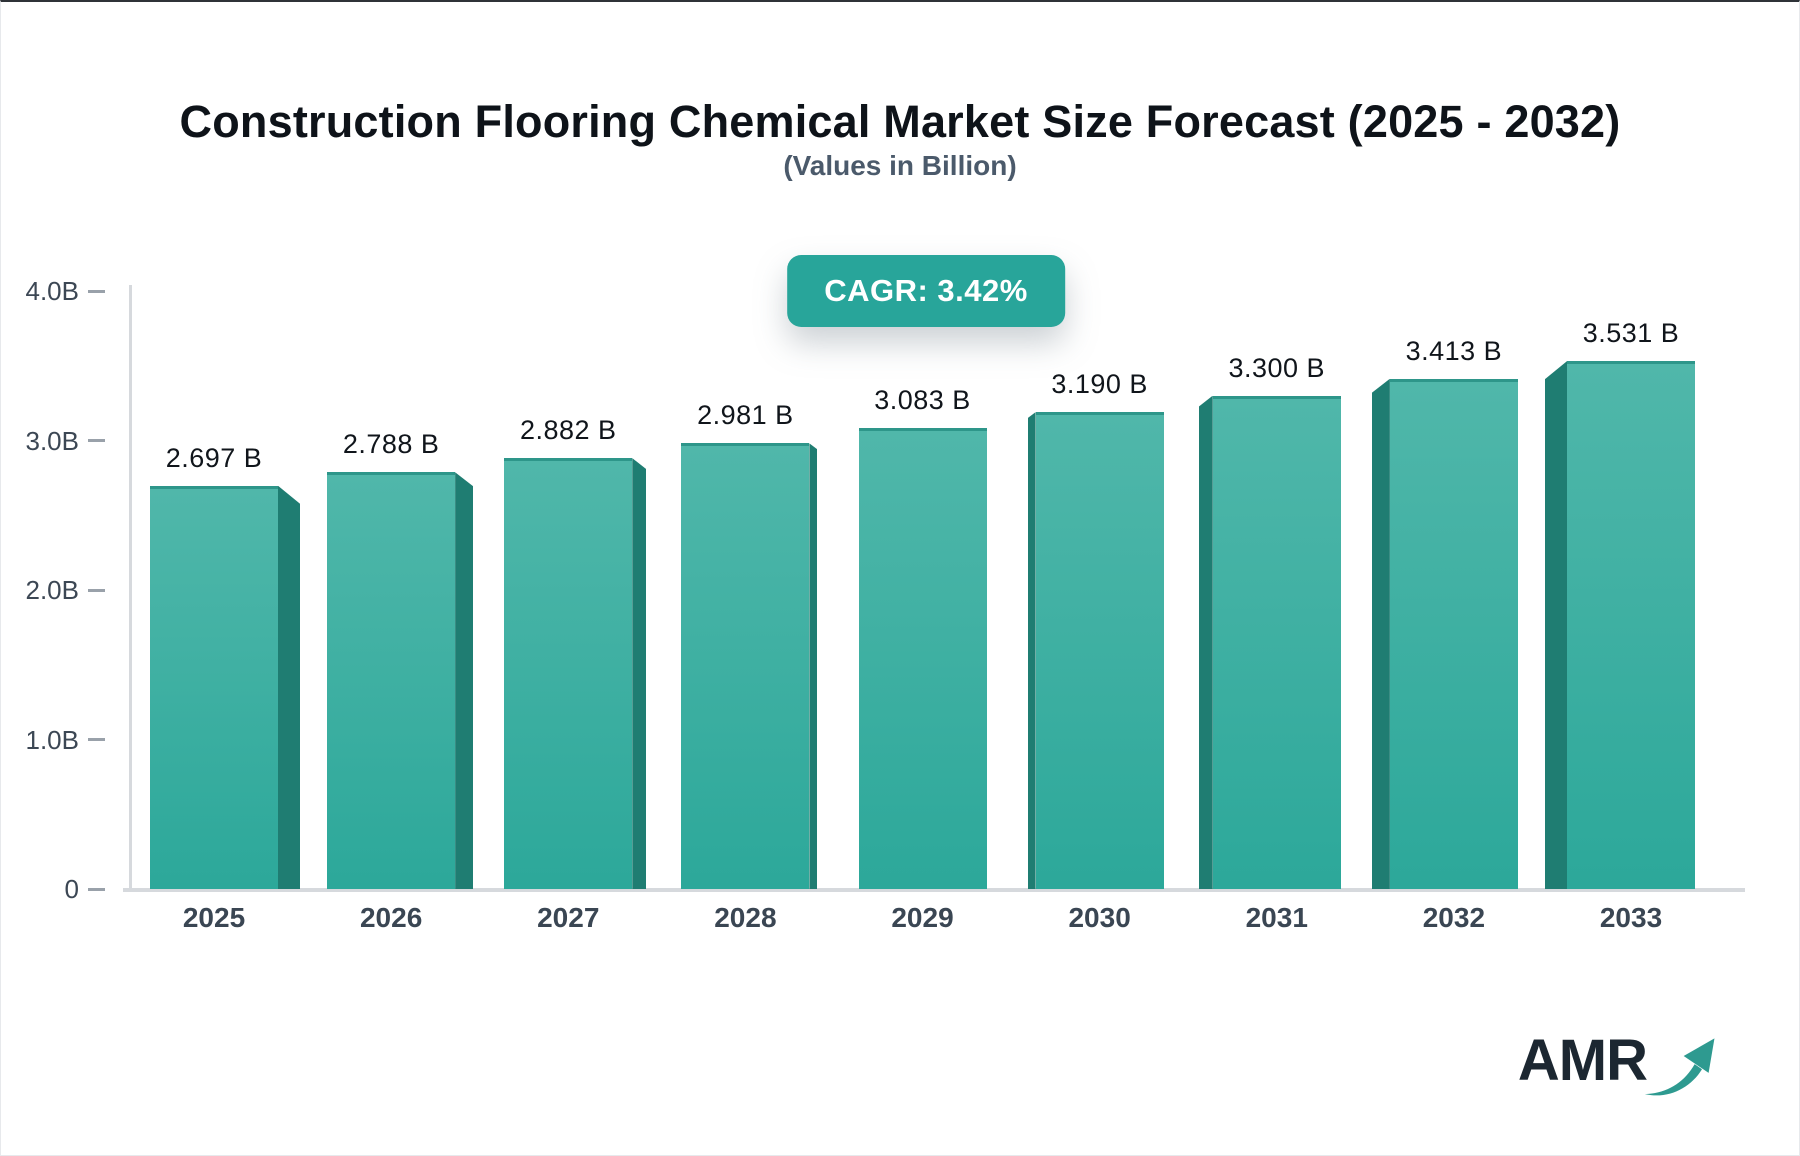 This screenshot has width=1800, height=1156. I want to click on bar-side-2033, so click(1556, 625).